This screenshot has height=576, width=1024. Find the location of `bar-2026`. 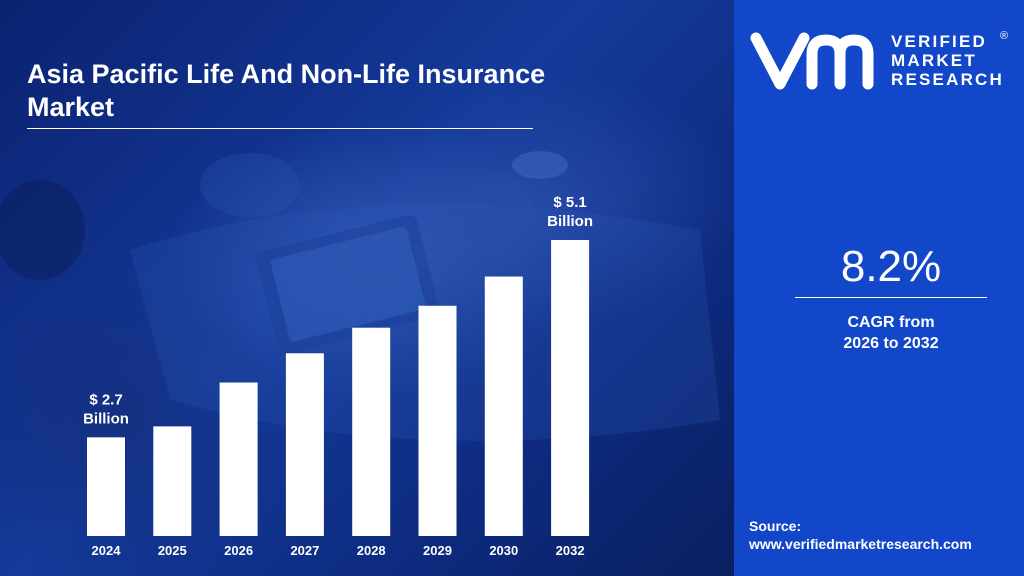

bar-2026 is located at coordinates (238, 459).